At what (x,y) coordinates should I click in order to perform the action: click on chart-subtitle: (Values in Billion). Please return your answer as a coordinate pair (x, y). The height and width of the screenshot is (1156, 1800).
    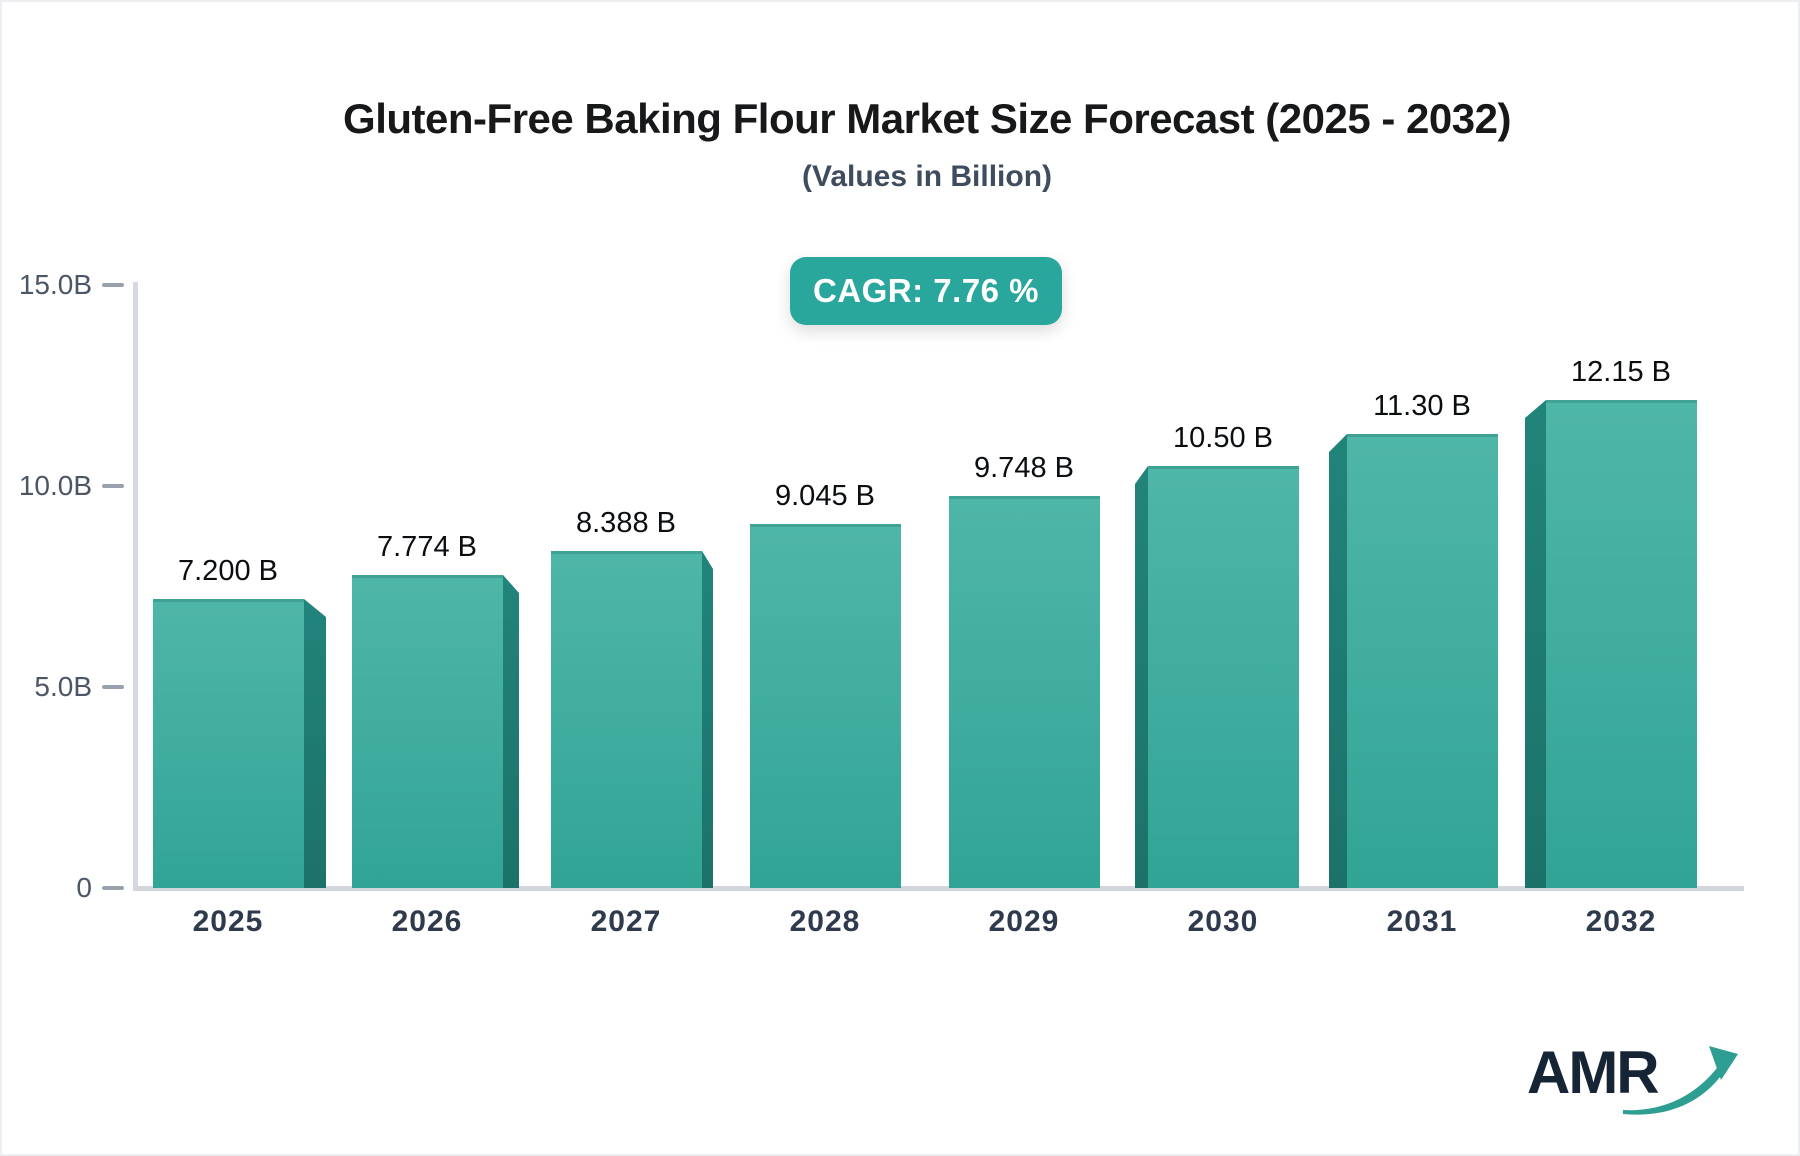
    Looking at the image, I should click on (927, 176).